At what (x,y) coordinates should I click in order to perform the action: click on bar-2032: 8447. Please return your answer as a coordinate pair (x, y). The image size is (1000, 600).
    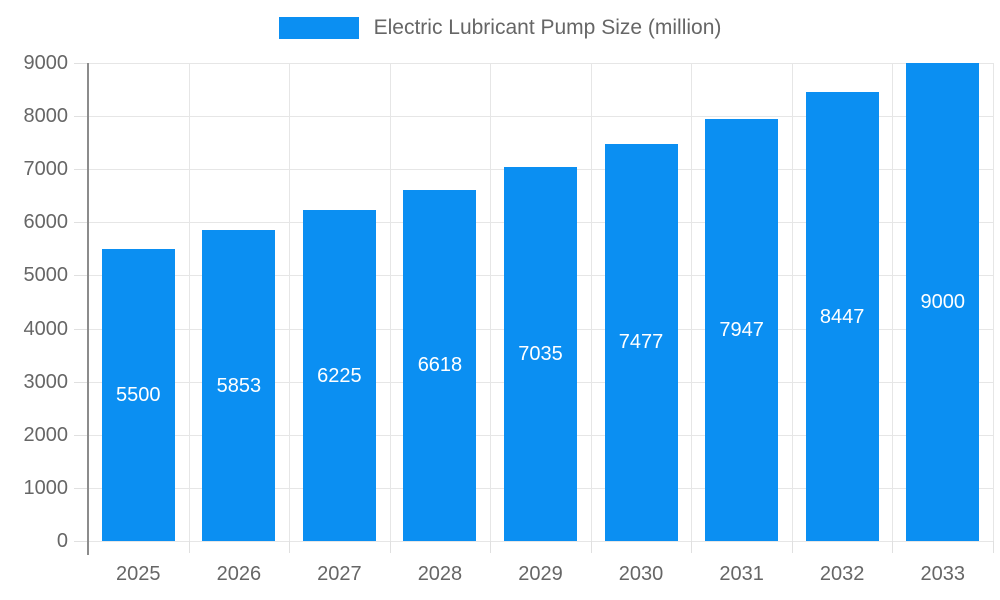
    Looking at the image, I should click on (842, 316).